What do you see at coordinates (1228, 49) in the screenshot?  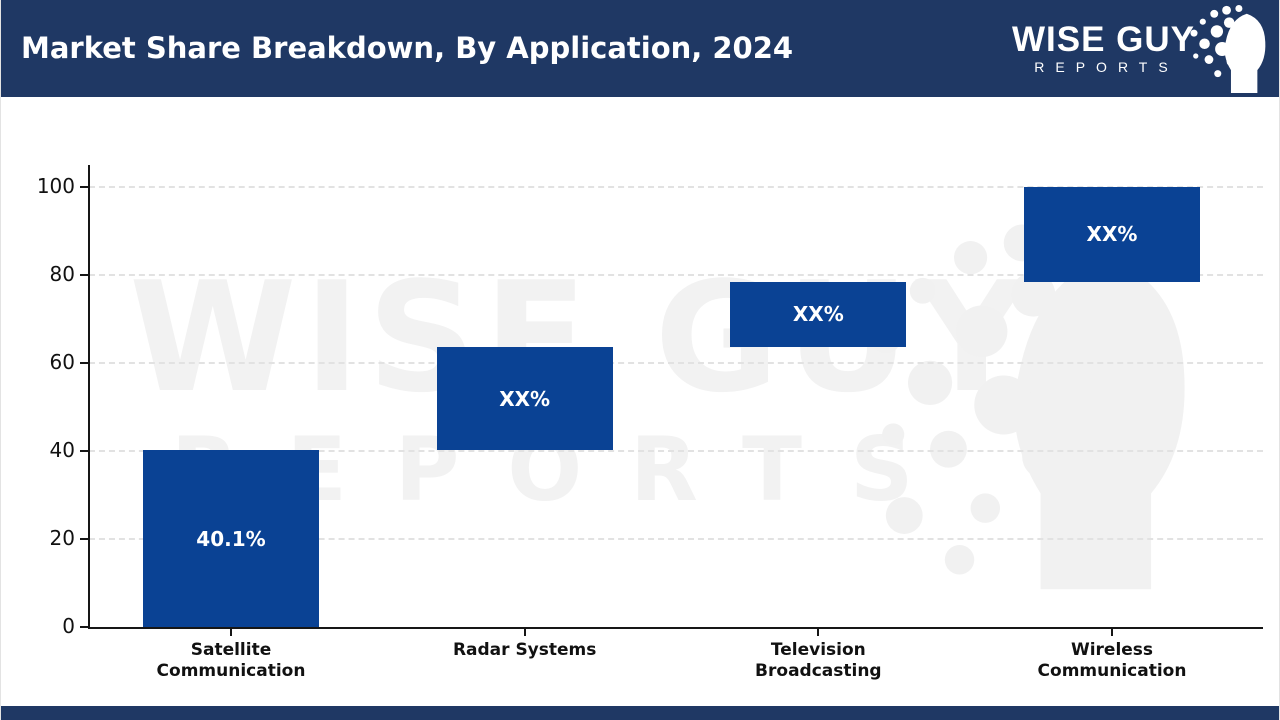 I see `wiseguy-face-icon` at bounding box center [1228, 49].